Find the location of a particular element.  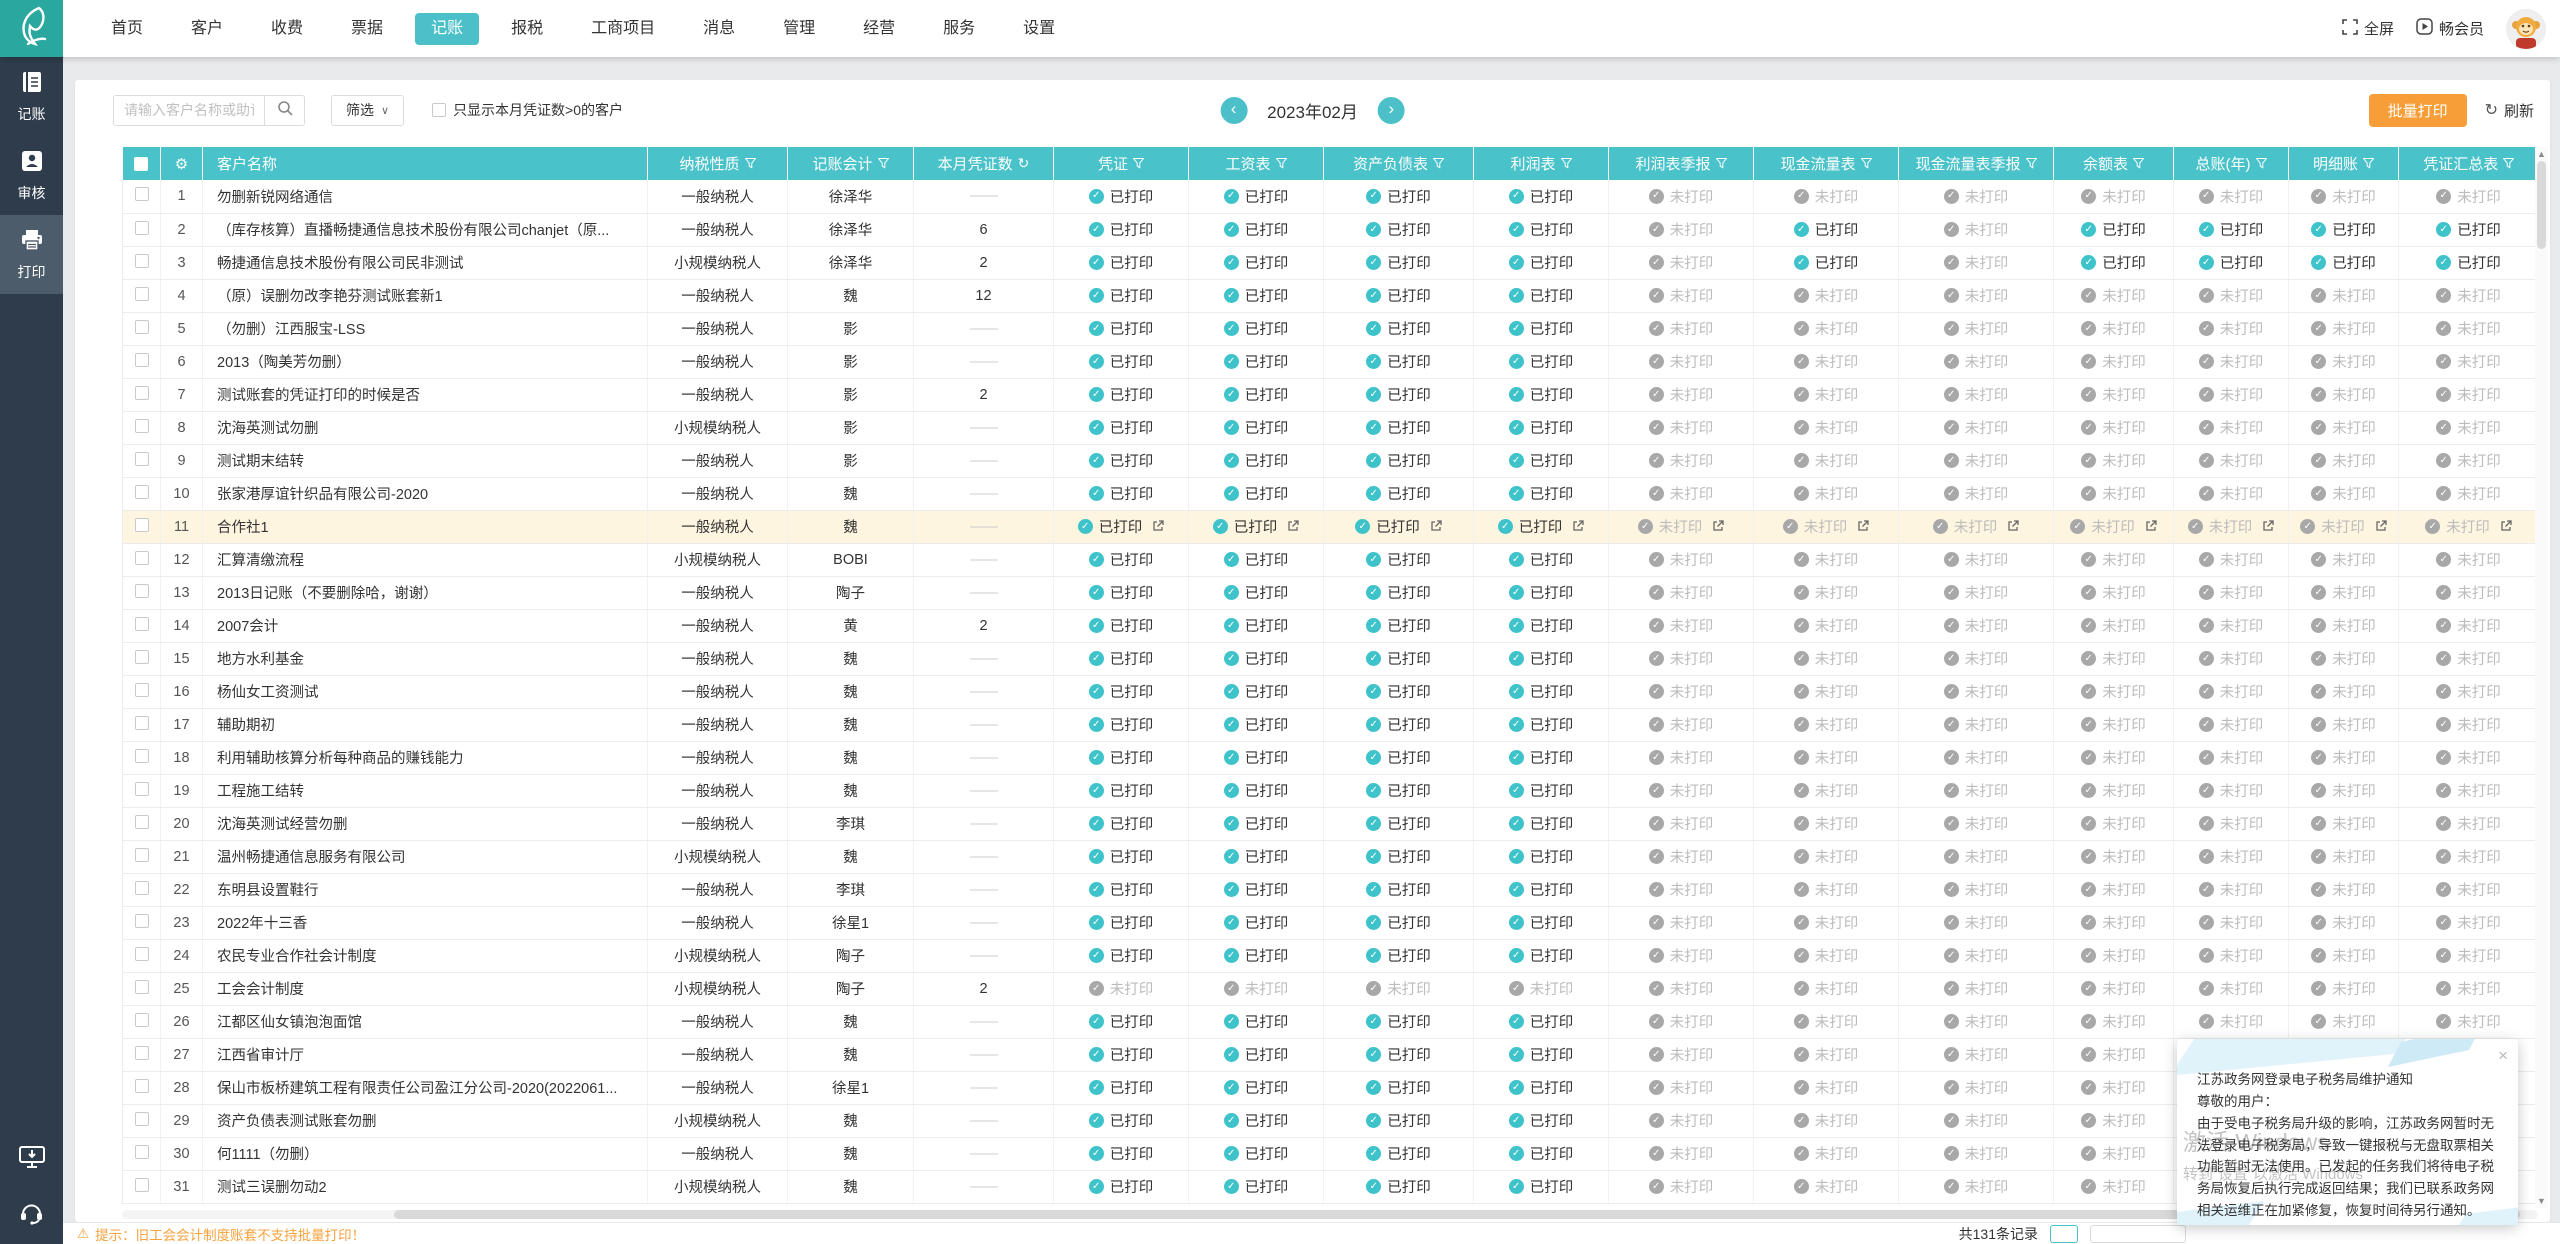

customer-name-cell: 畅捷通信息技术股份有限公司民非测试 is located at coordinates (425, 263).